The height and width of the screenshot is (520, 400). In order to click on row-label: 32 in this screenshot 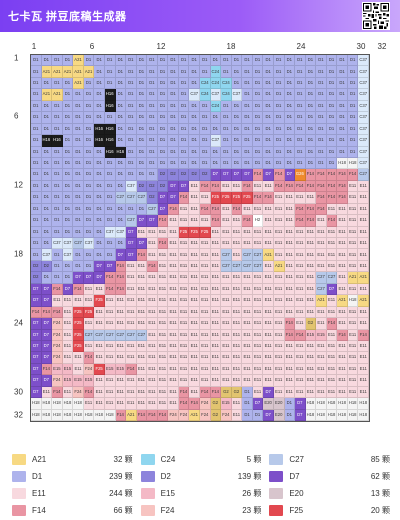, I will do `click(18, 415)`.